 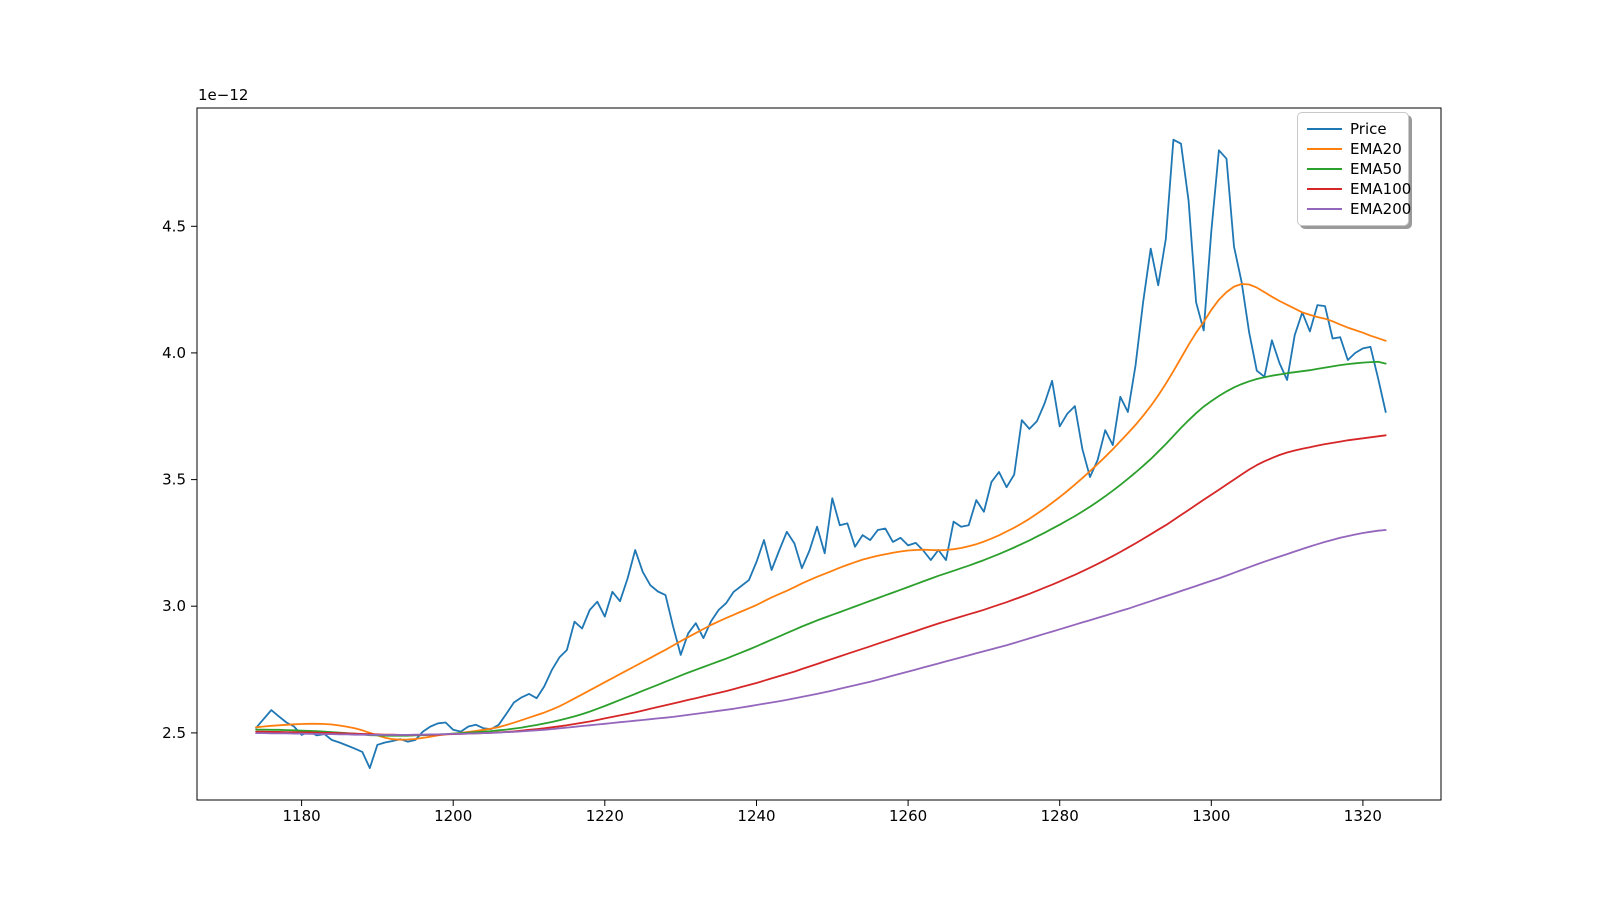 What do you see at coordinates (1324, 169) in the screenshot?
I see `ema50-line-swatch` at bounding box center [1324, 169].